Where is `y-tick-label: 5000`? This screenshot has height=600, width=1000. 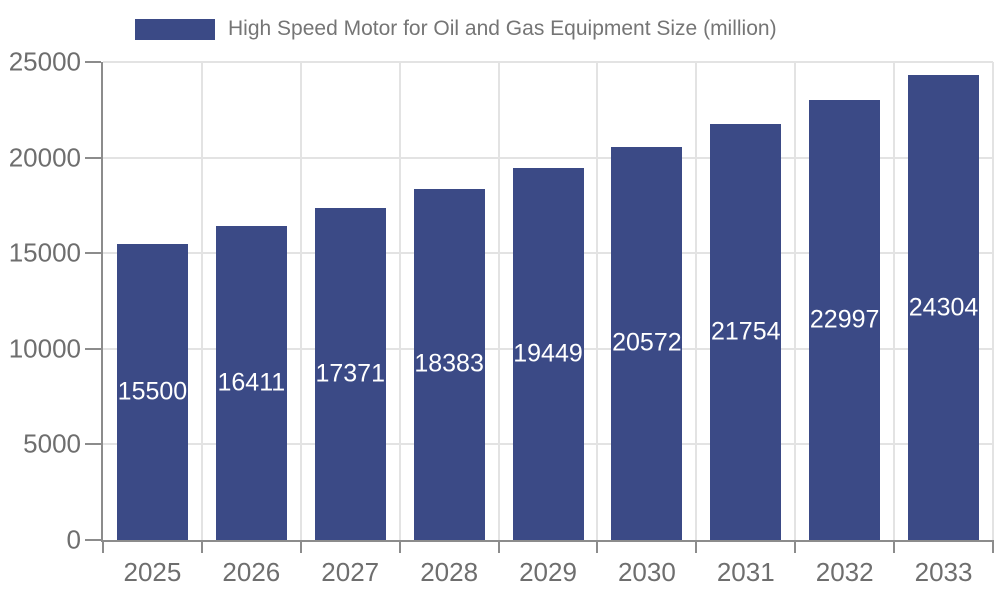 y-tick-label: 5000 is located at coordinates (52, 443).